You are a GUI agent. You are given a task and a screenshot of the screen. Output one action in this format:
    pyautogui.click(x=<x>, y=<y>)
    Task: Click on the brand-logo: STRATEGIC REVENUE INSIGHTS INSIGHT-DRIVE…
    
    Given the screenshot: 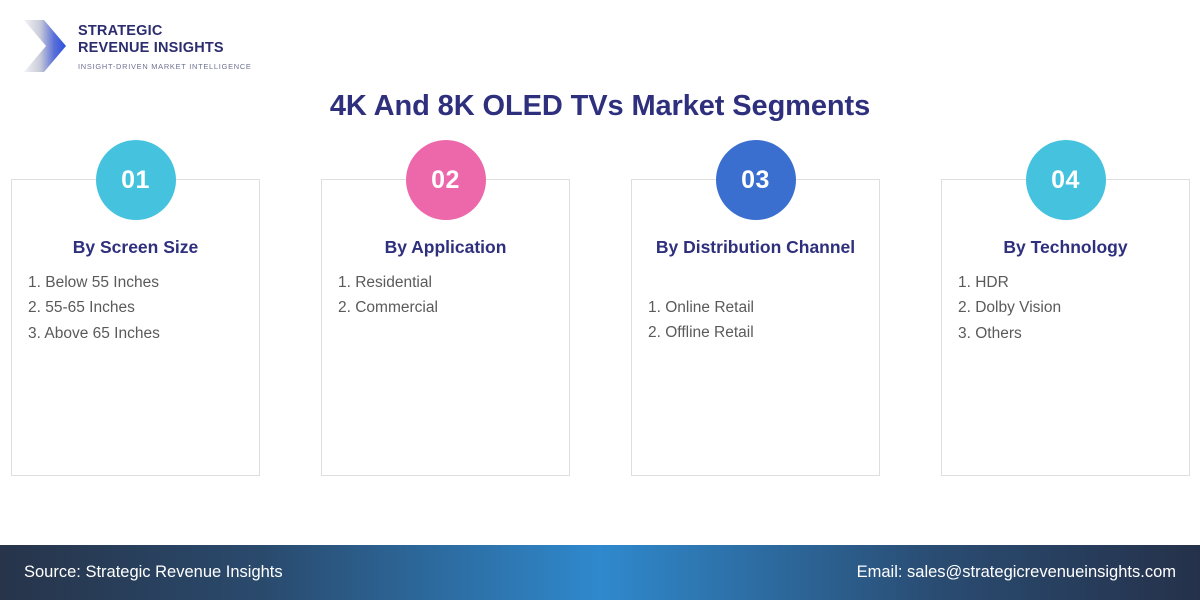 What is the action you would take?
    pyautogui.click(x=137, y=46)
    